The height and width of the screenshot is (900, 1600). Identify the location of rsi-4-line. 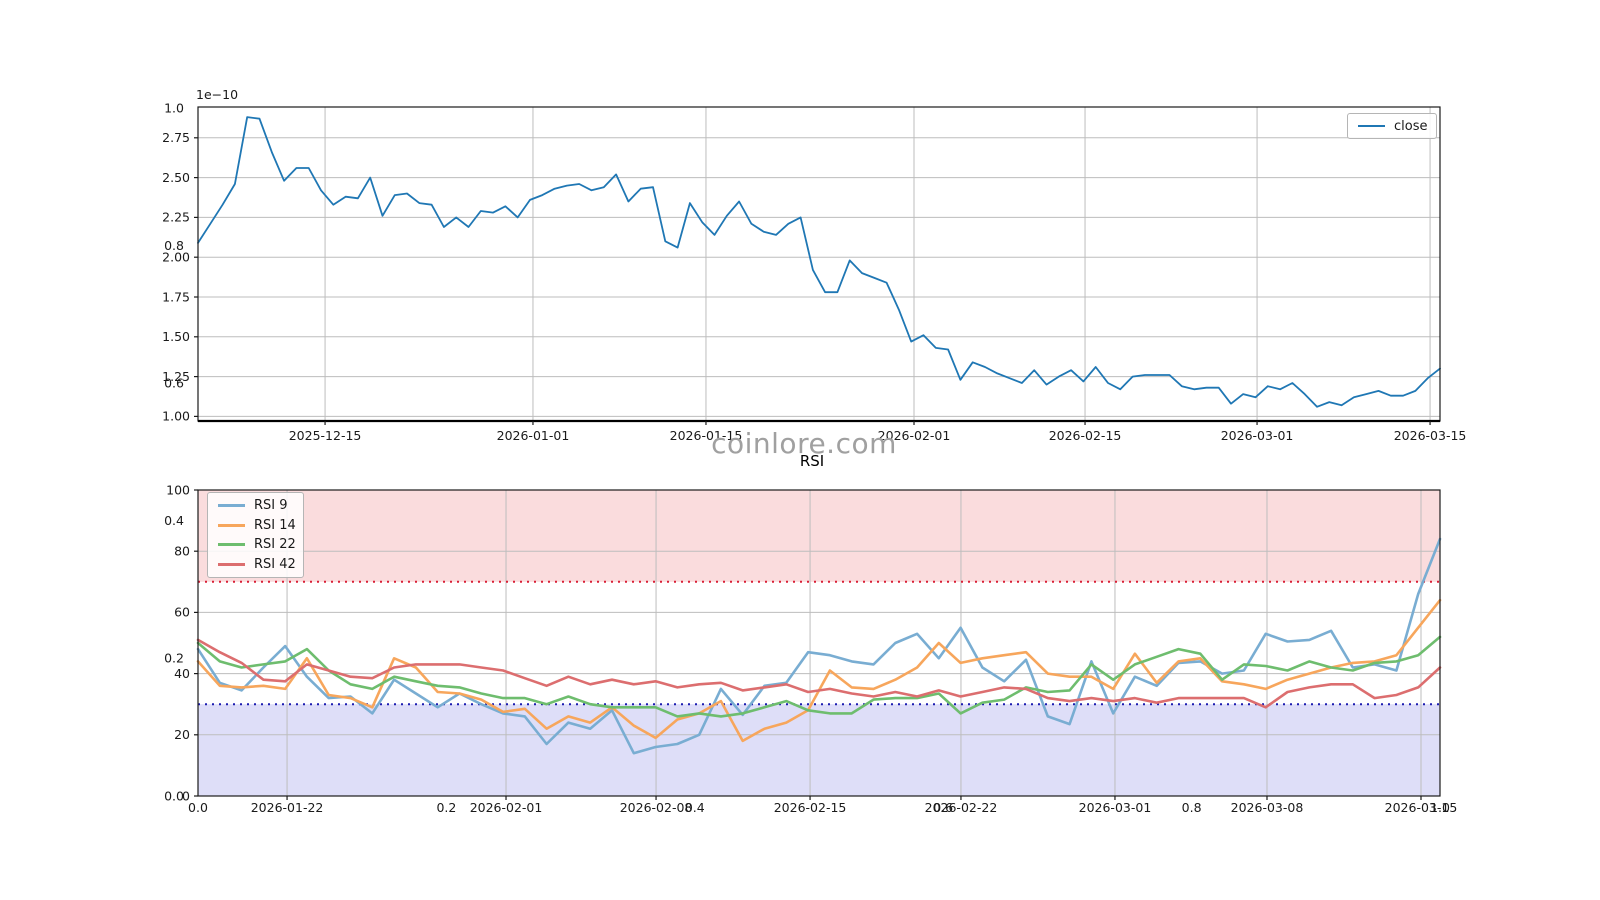
(819, 673).